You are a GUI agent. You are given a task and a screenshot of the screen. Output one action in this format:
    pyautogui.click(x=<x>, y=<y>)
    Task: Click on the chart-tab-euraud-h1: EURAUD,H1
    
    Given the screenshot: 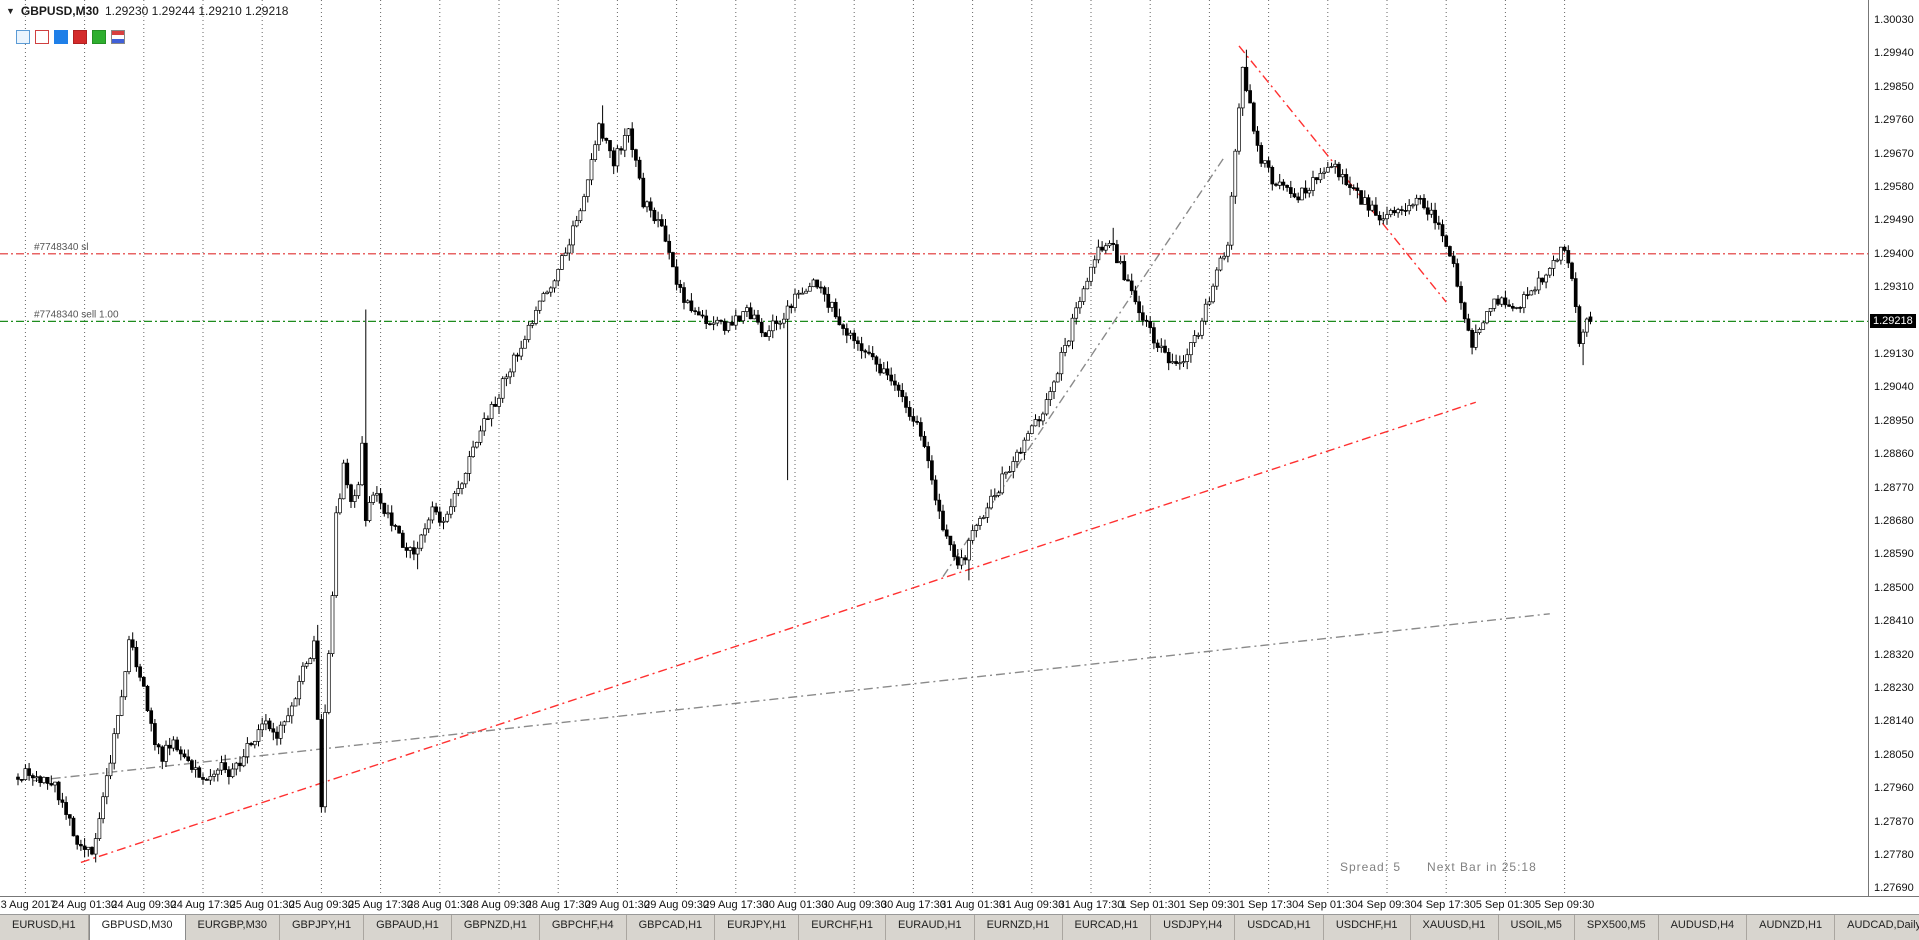 What is the action you would take?
    pyautogui.click(x=930, y=927)
    